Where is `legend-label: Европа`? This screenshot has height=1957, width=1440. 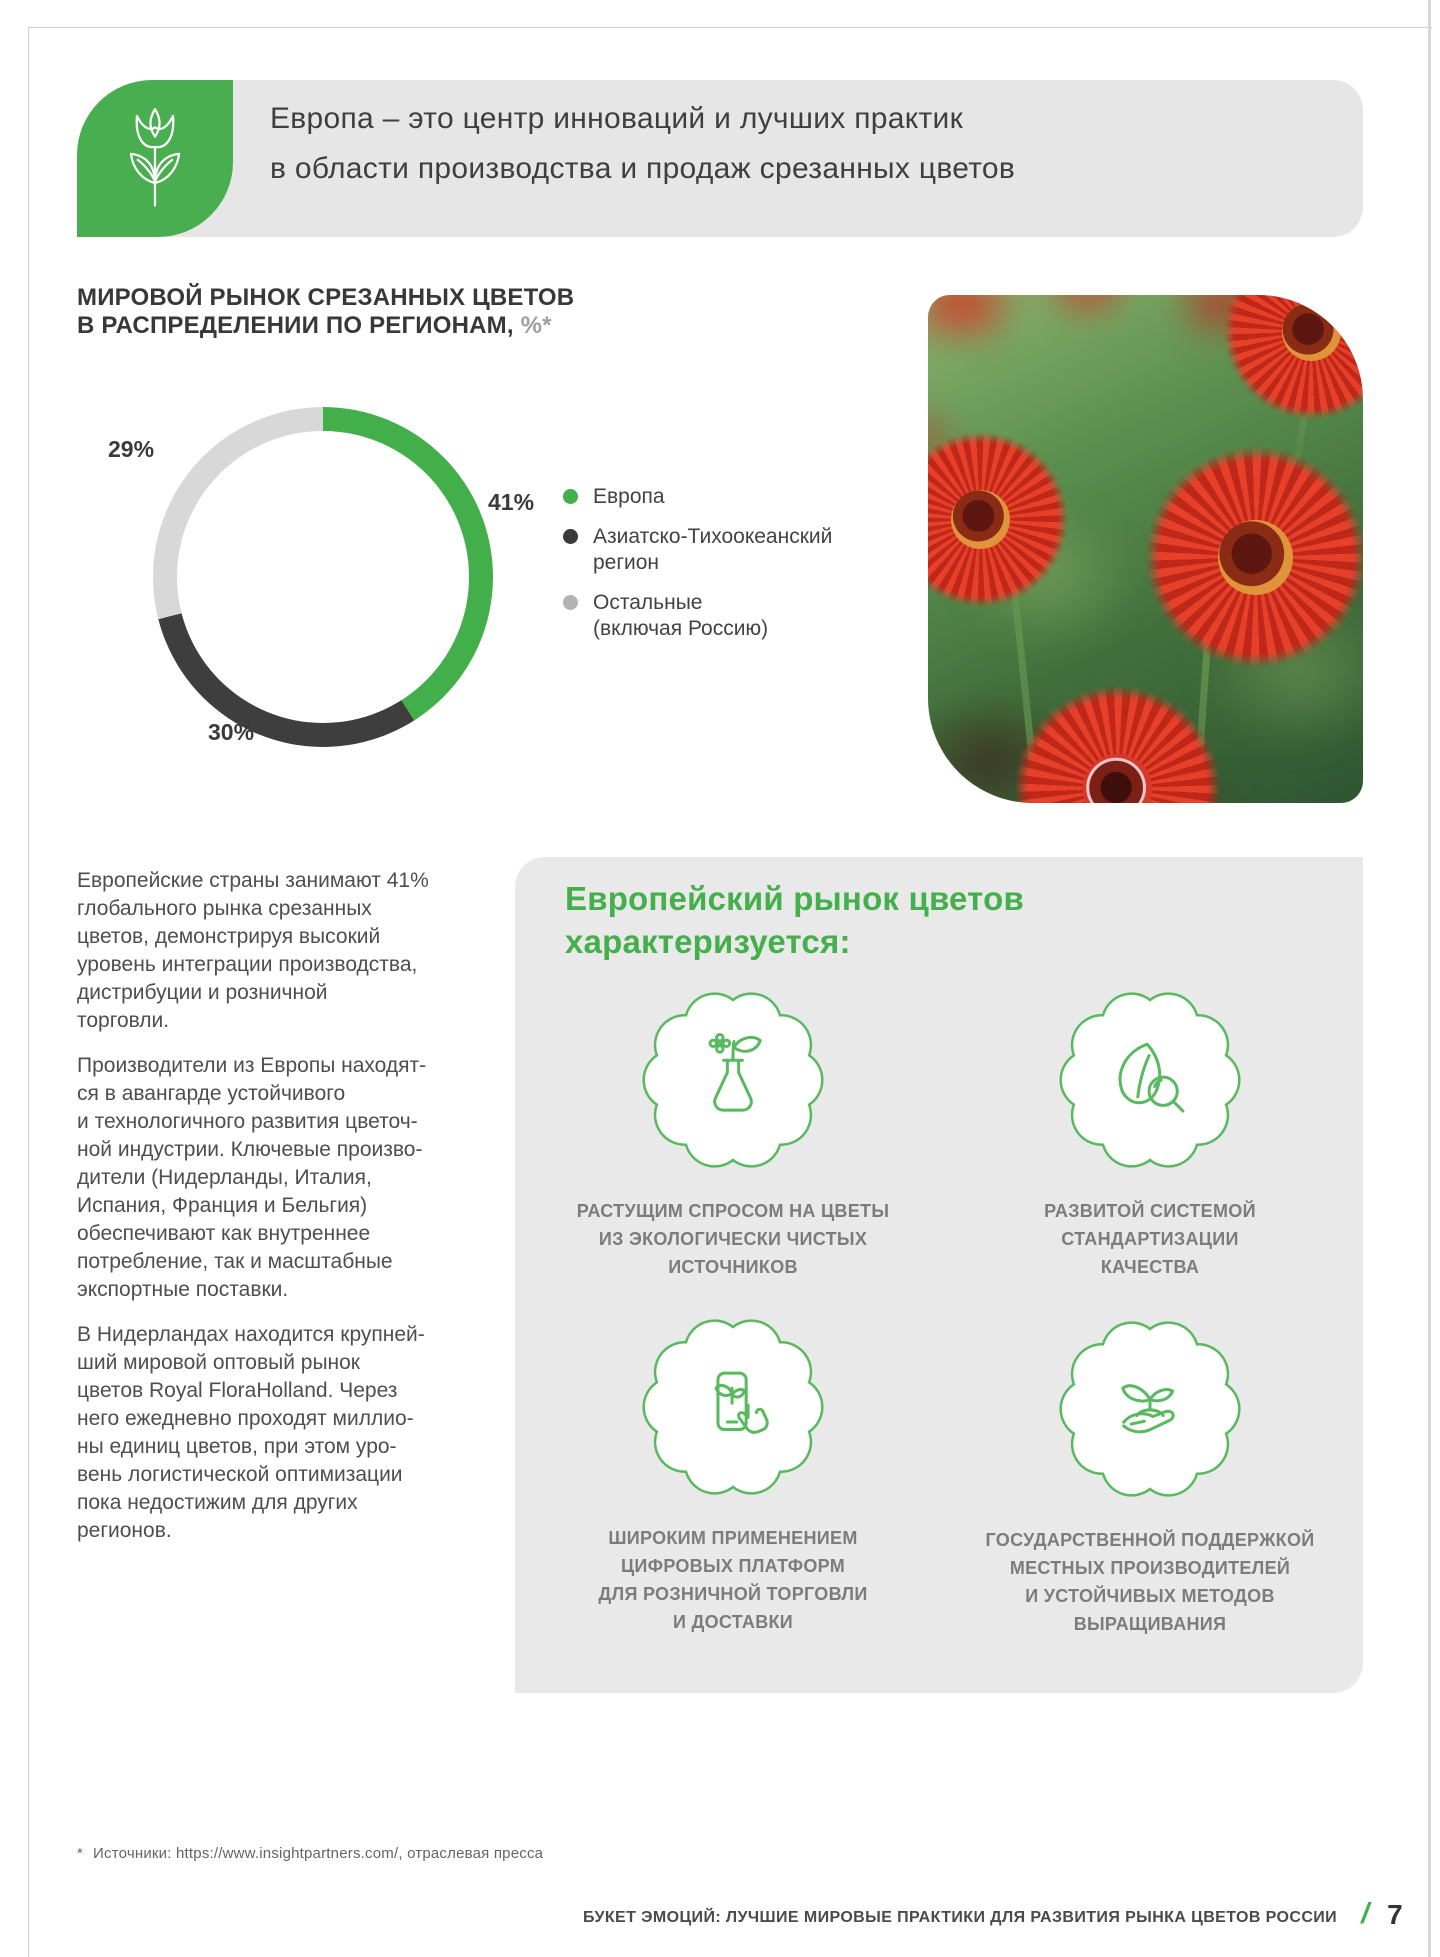
legend-label: Европа is located at coordinates (629, 496).